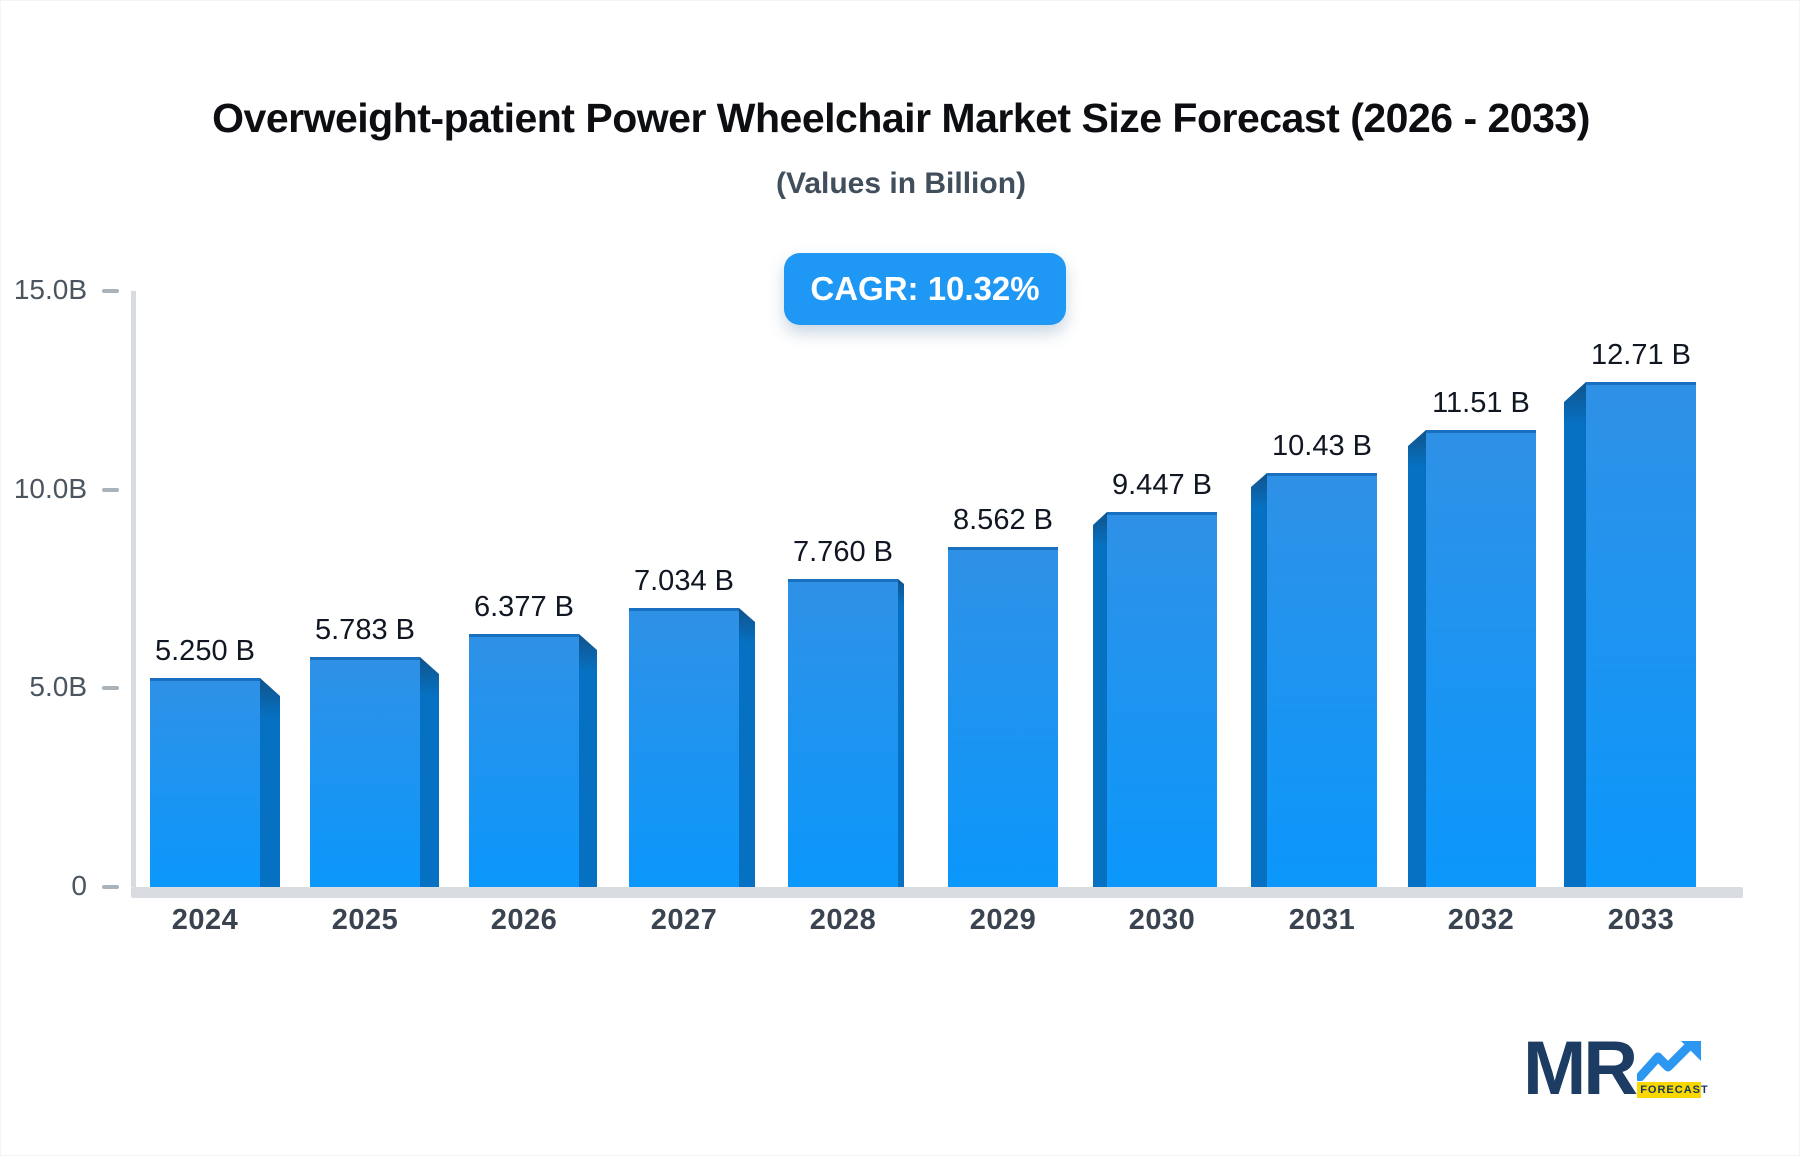  I want to click on logo-forecast-text: FORECAST, so click(1672, 1090).